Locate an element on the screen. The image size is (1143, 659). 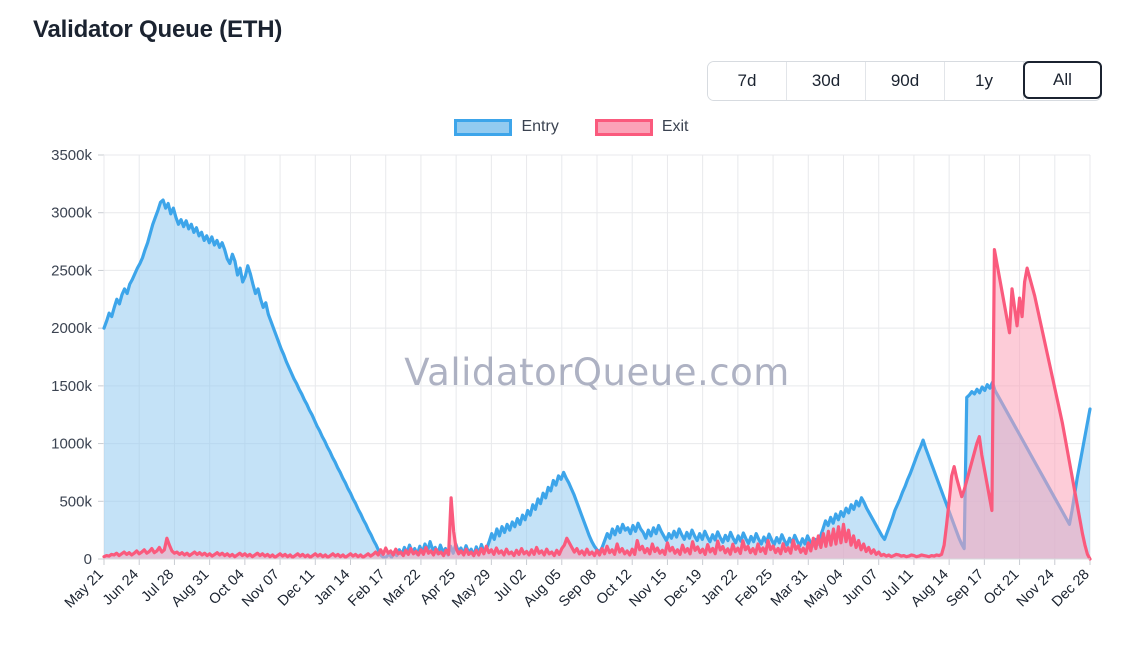
y-axis-label: 0 is located at coordinates (88, 559).